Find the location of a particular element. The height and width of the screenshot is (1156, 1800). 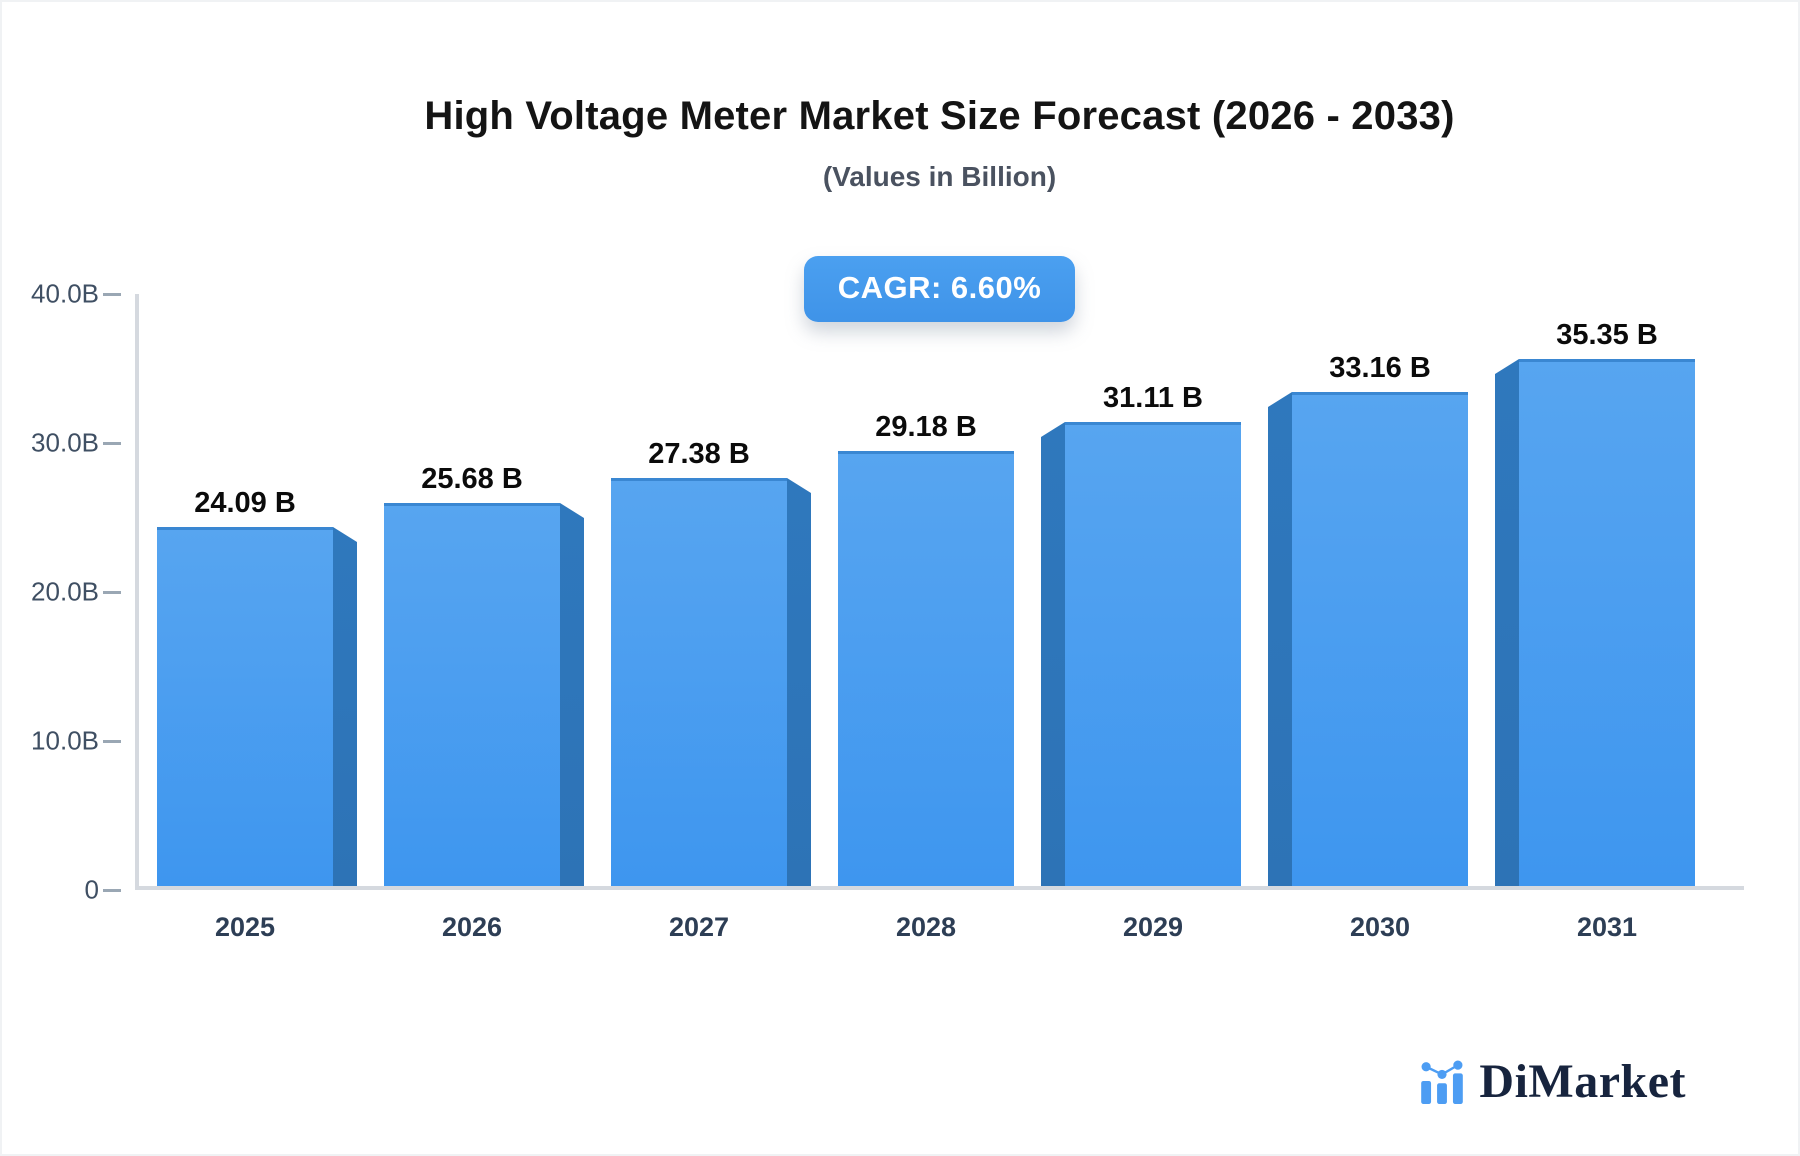

bar-chart-icon is located at coordinates (1442, 1081).